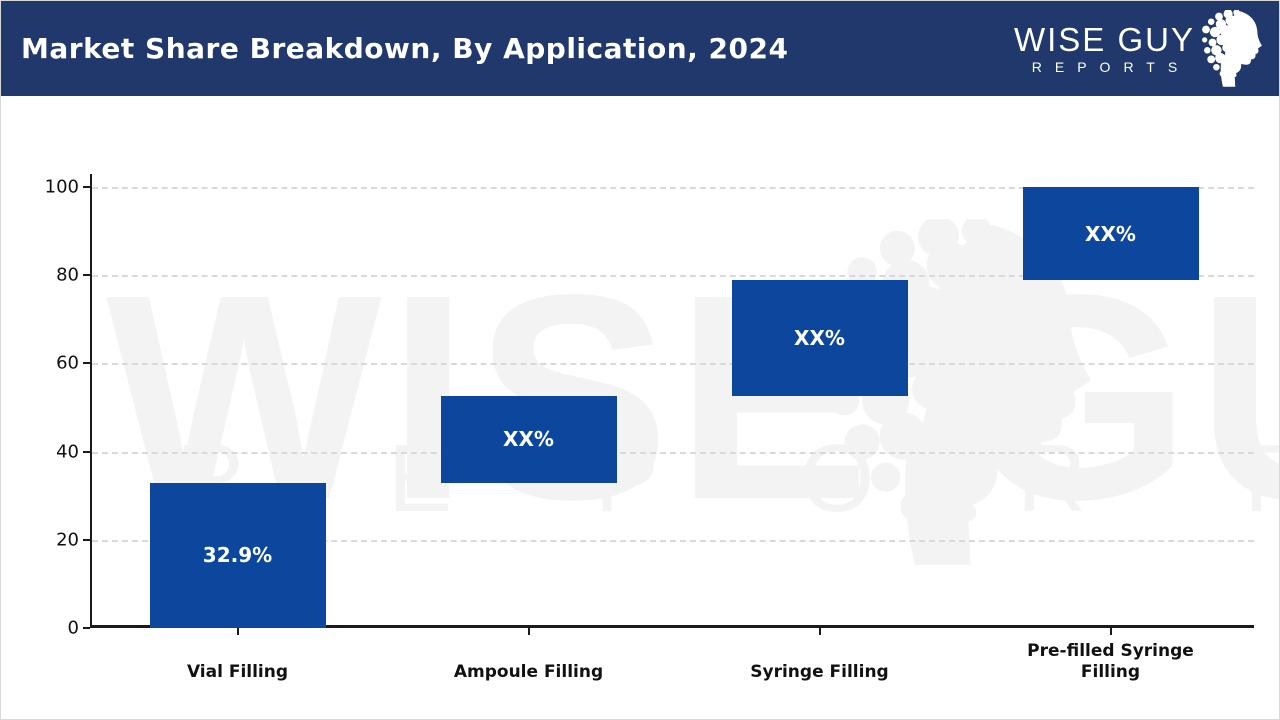 The image size is (1280, 720). I want to click on x-axis-category-label: Pre-filled Syringe Filling, so click(1110, 661).